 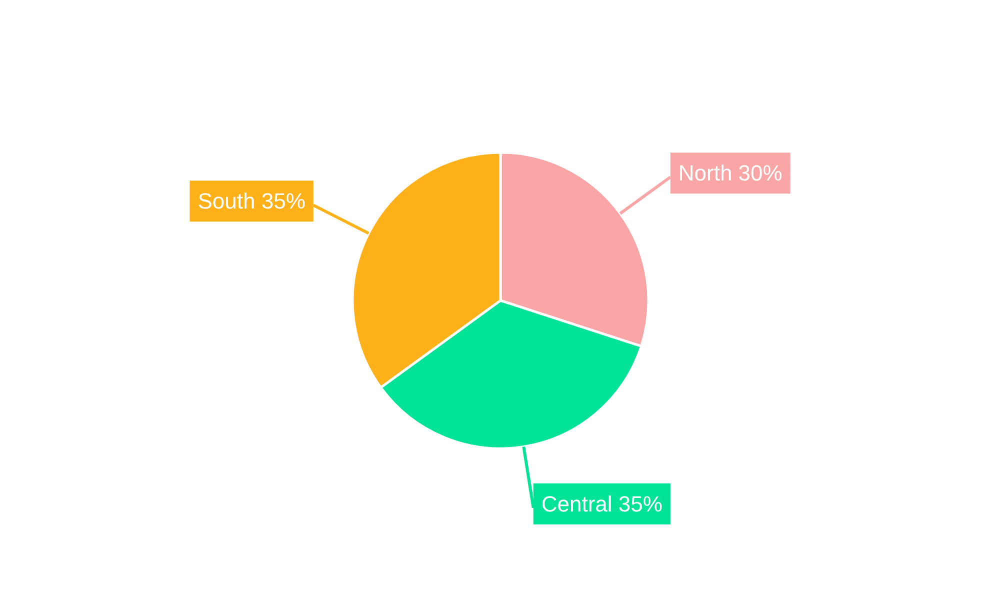 I want to click on slice-label: Central 35%, so click(x=601, y=503).